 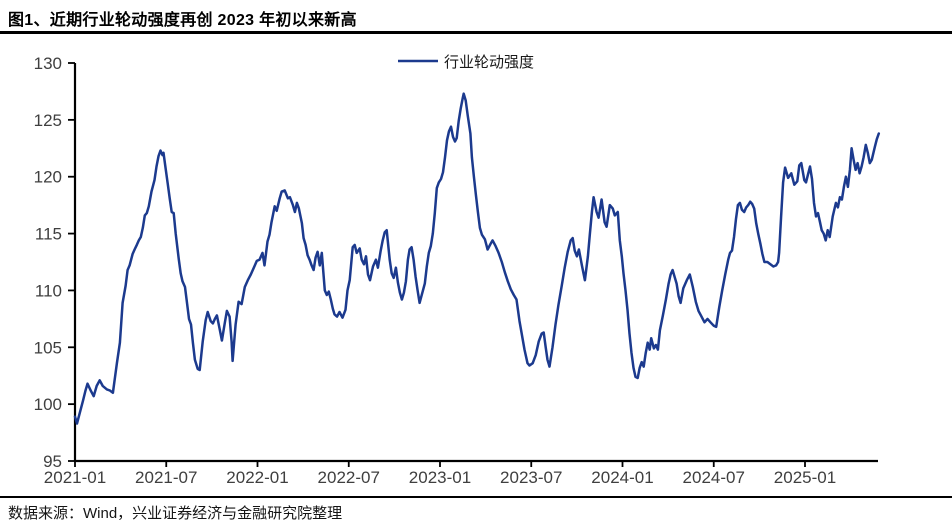 What do you see at coordinates (489, 62) in the screenshot?
I see `legend-label: 行业轮动强度` at bounding box center [489, 62].